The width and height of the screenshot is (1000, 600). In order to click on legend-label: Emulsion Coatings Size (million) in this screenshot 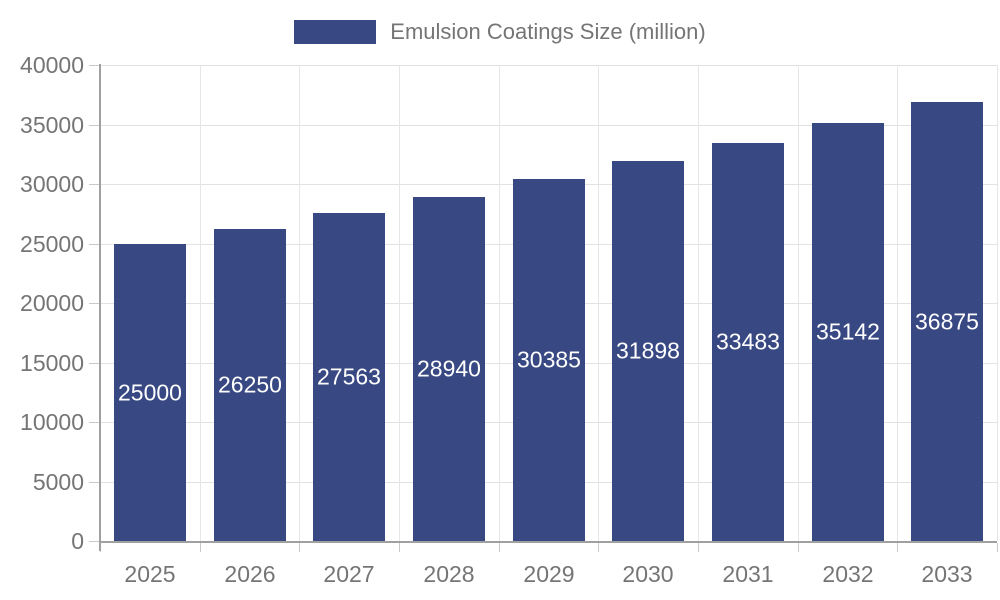, I will do `click(548, 31)`.